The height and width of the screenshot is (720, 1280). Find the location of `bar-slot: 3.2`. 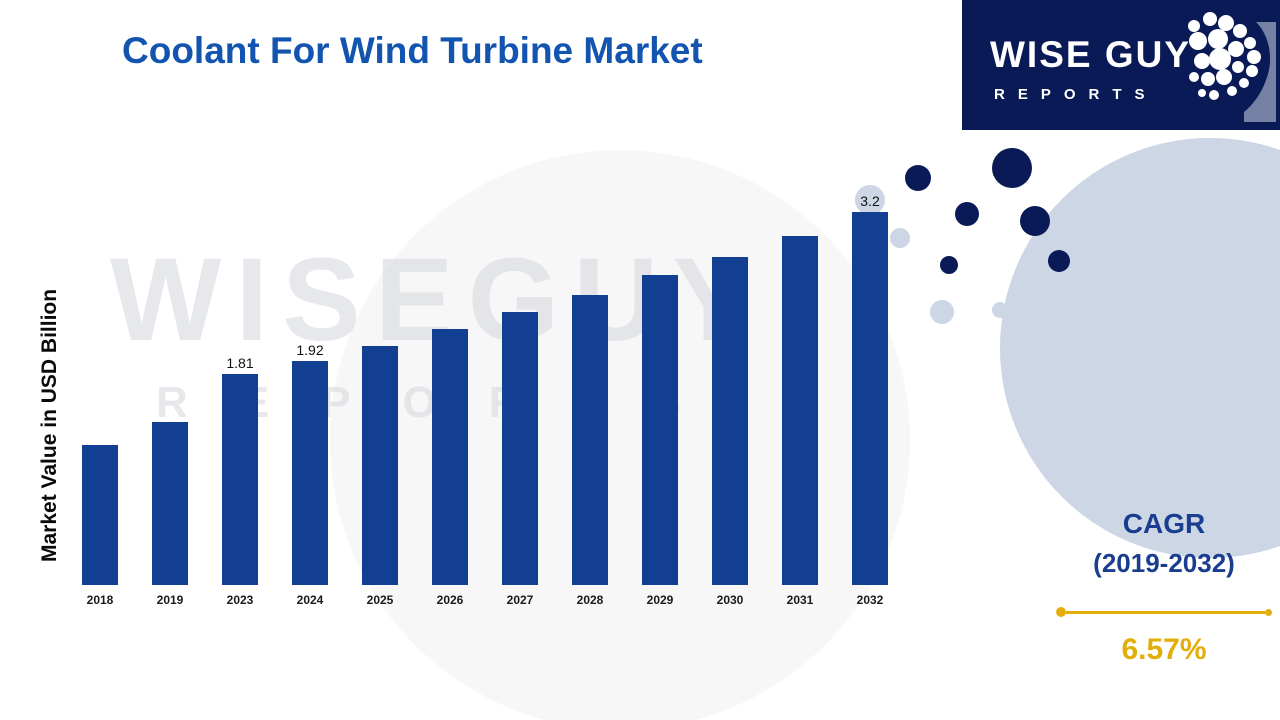

bar-slot: 3.2 is located at coordinates (870, 387).